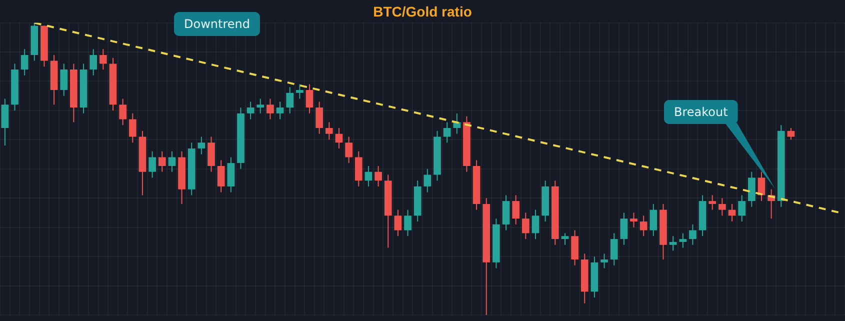  Describe the element at coordinates (720, 145) in the screenshot. I see `speech-bubble: Breakout` at that location.